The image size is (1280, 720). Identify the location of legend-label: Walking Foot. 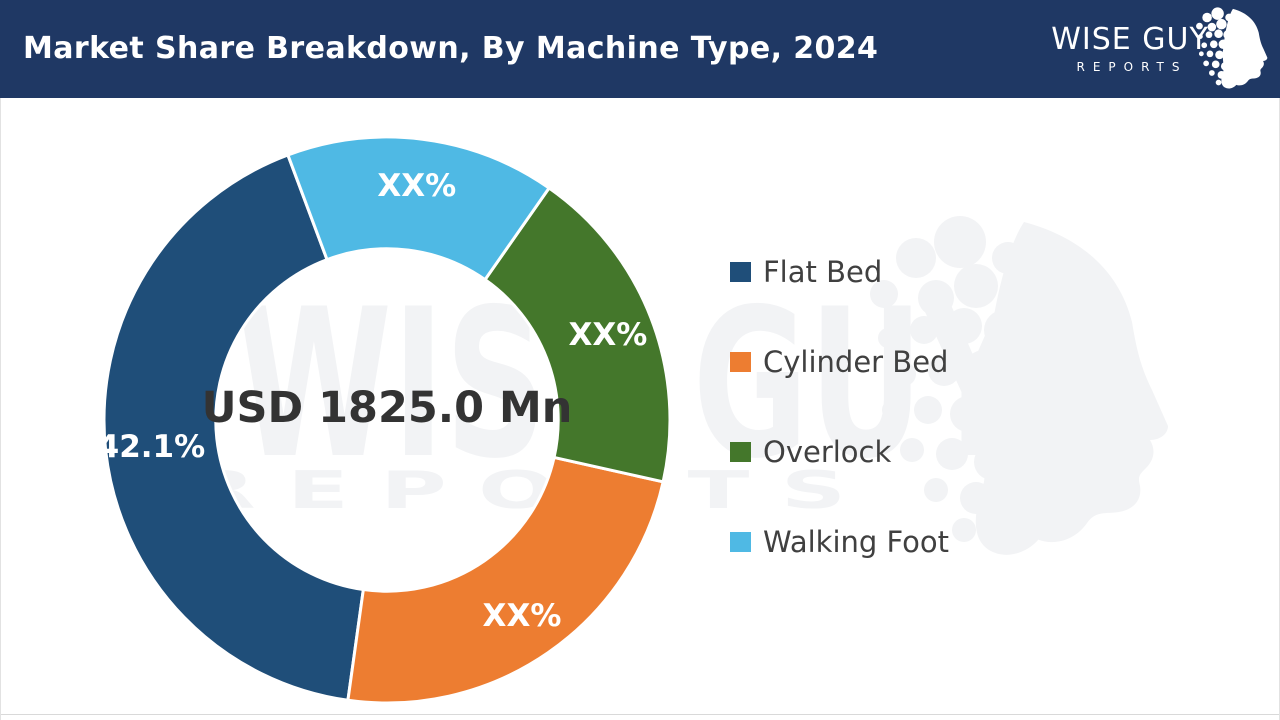
(856, 542).